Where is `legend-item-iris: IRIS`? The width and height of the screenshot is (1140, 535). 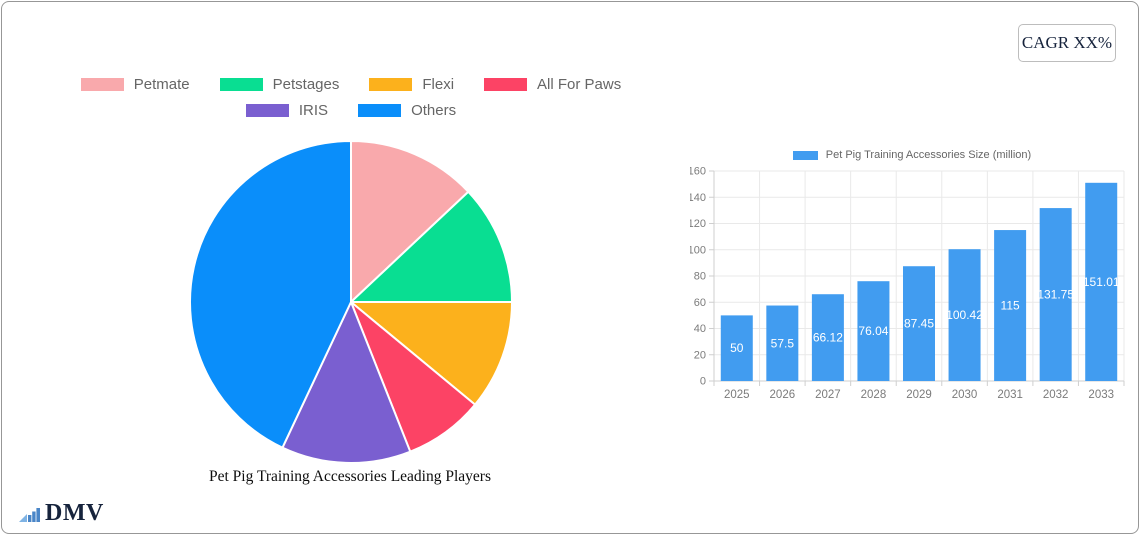
legend-item-iris: IRIS is located at coordinates (287, 110).